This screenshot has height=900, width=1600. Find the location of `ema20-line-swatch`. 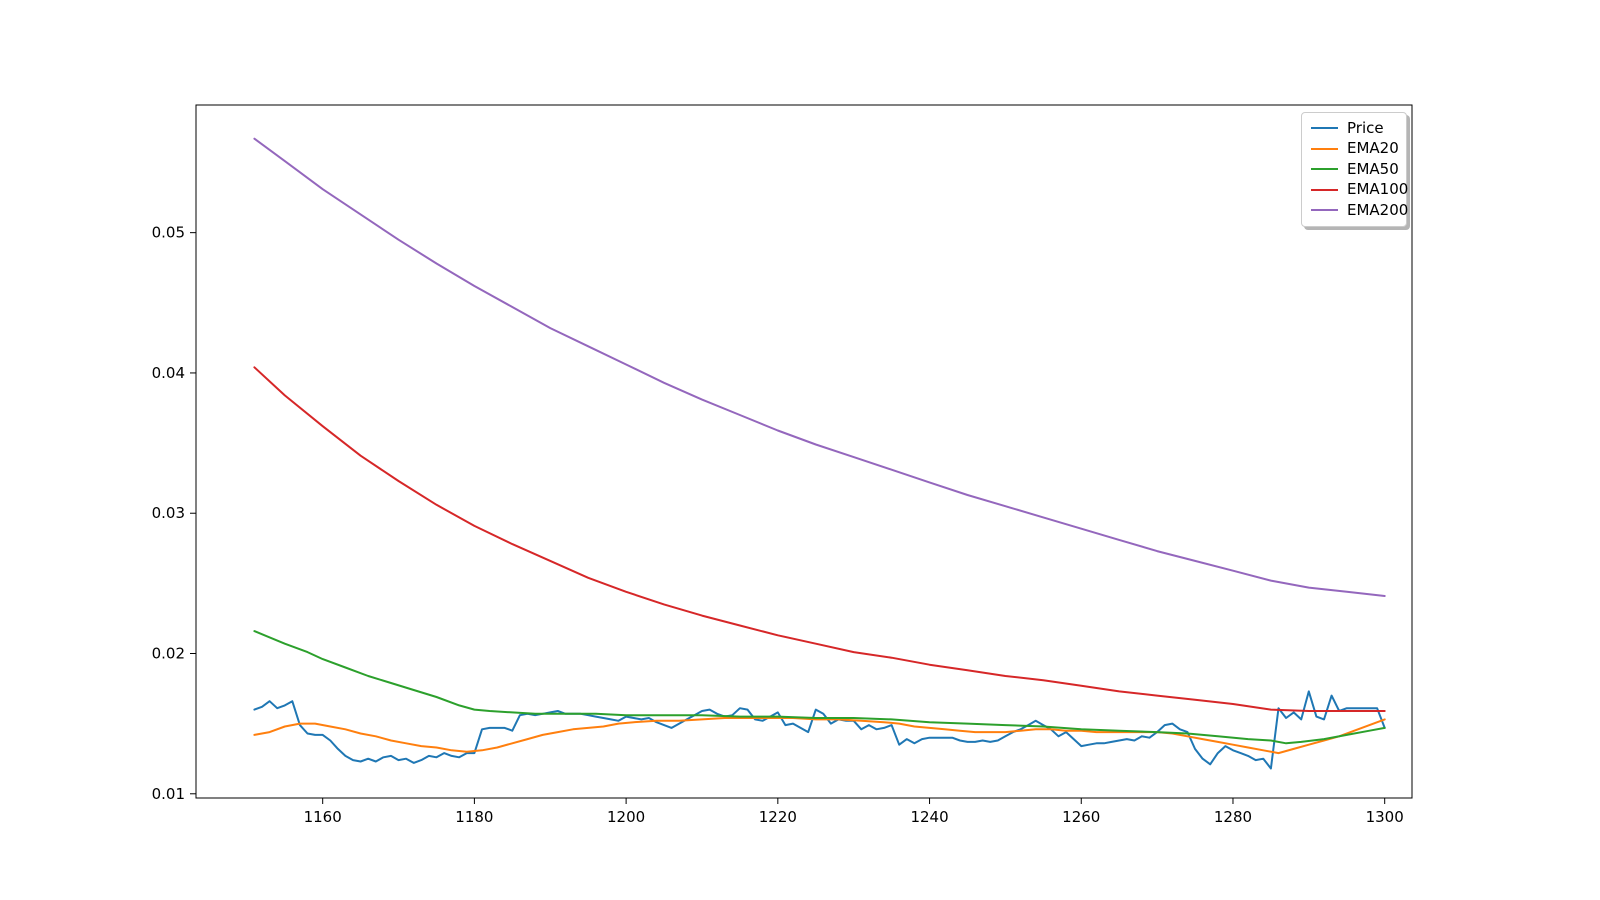

ema20-line-swatch is located at coordinates (1324, 148).